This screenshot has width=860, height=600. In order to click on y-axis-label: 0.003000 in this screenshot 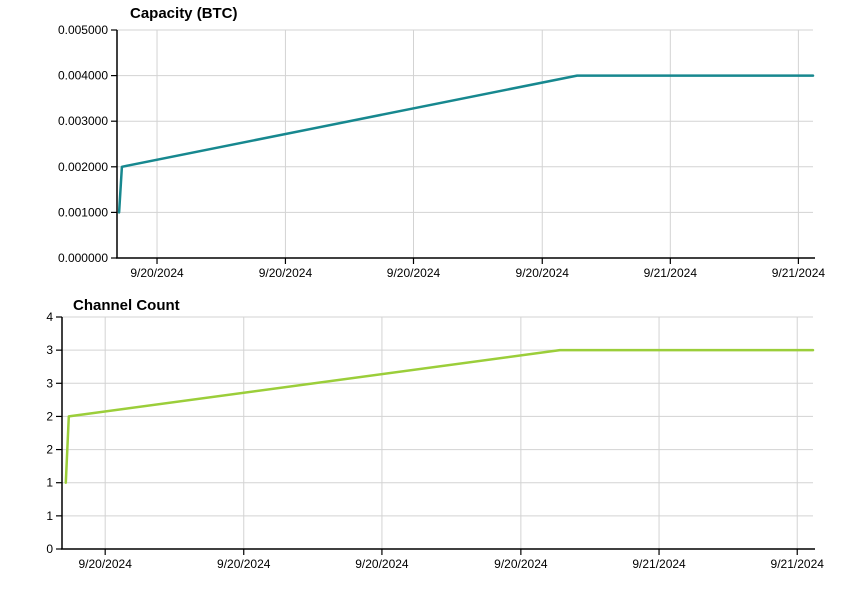, I will do `click(83, 121)`.